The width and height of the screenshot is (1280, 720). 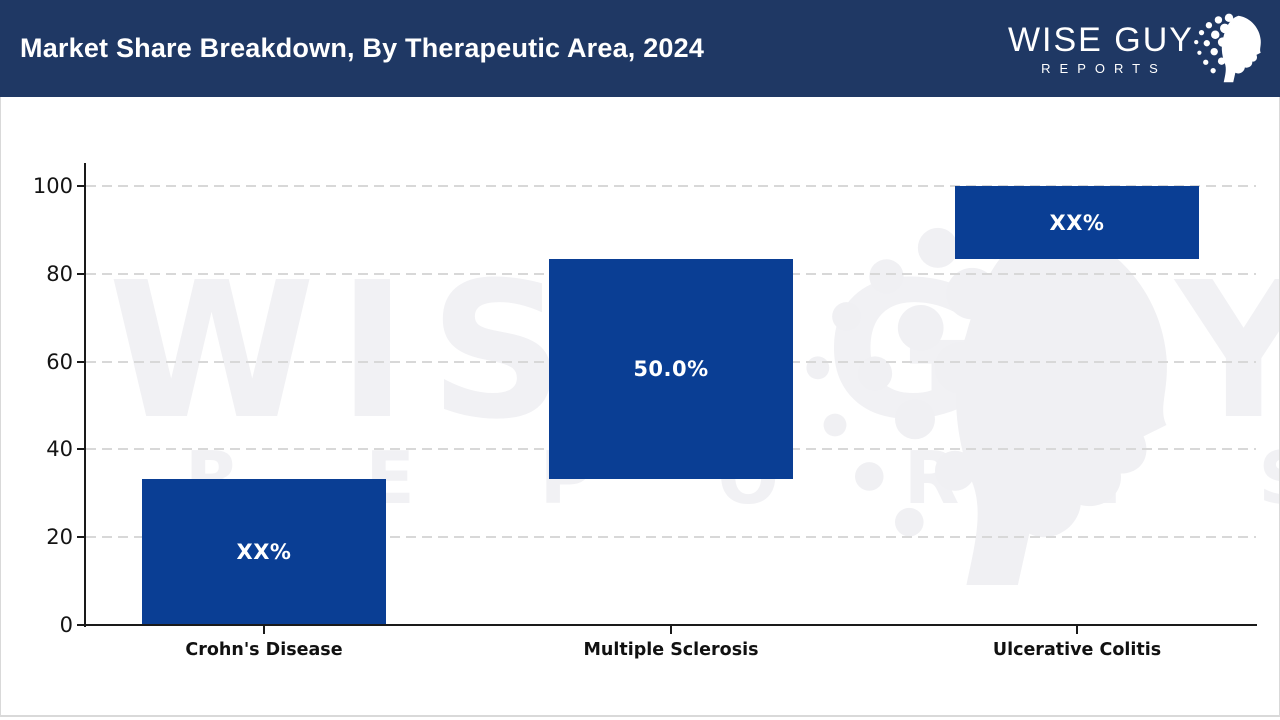 I want to click on bar-1: 50.0%, so click(x=671, y=369).